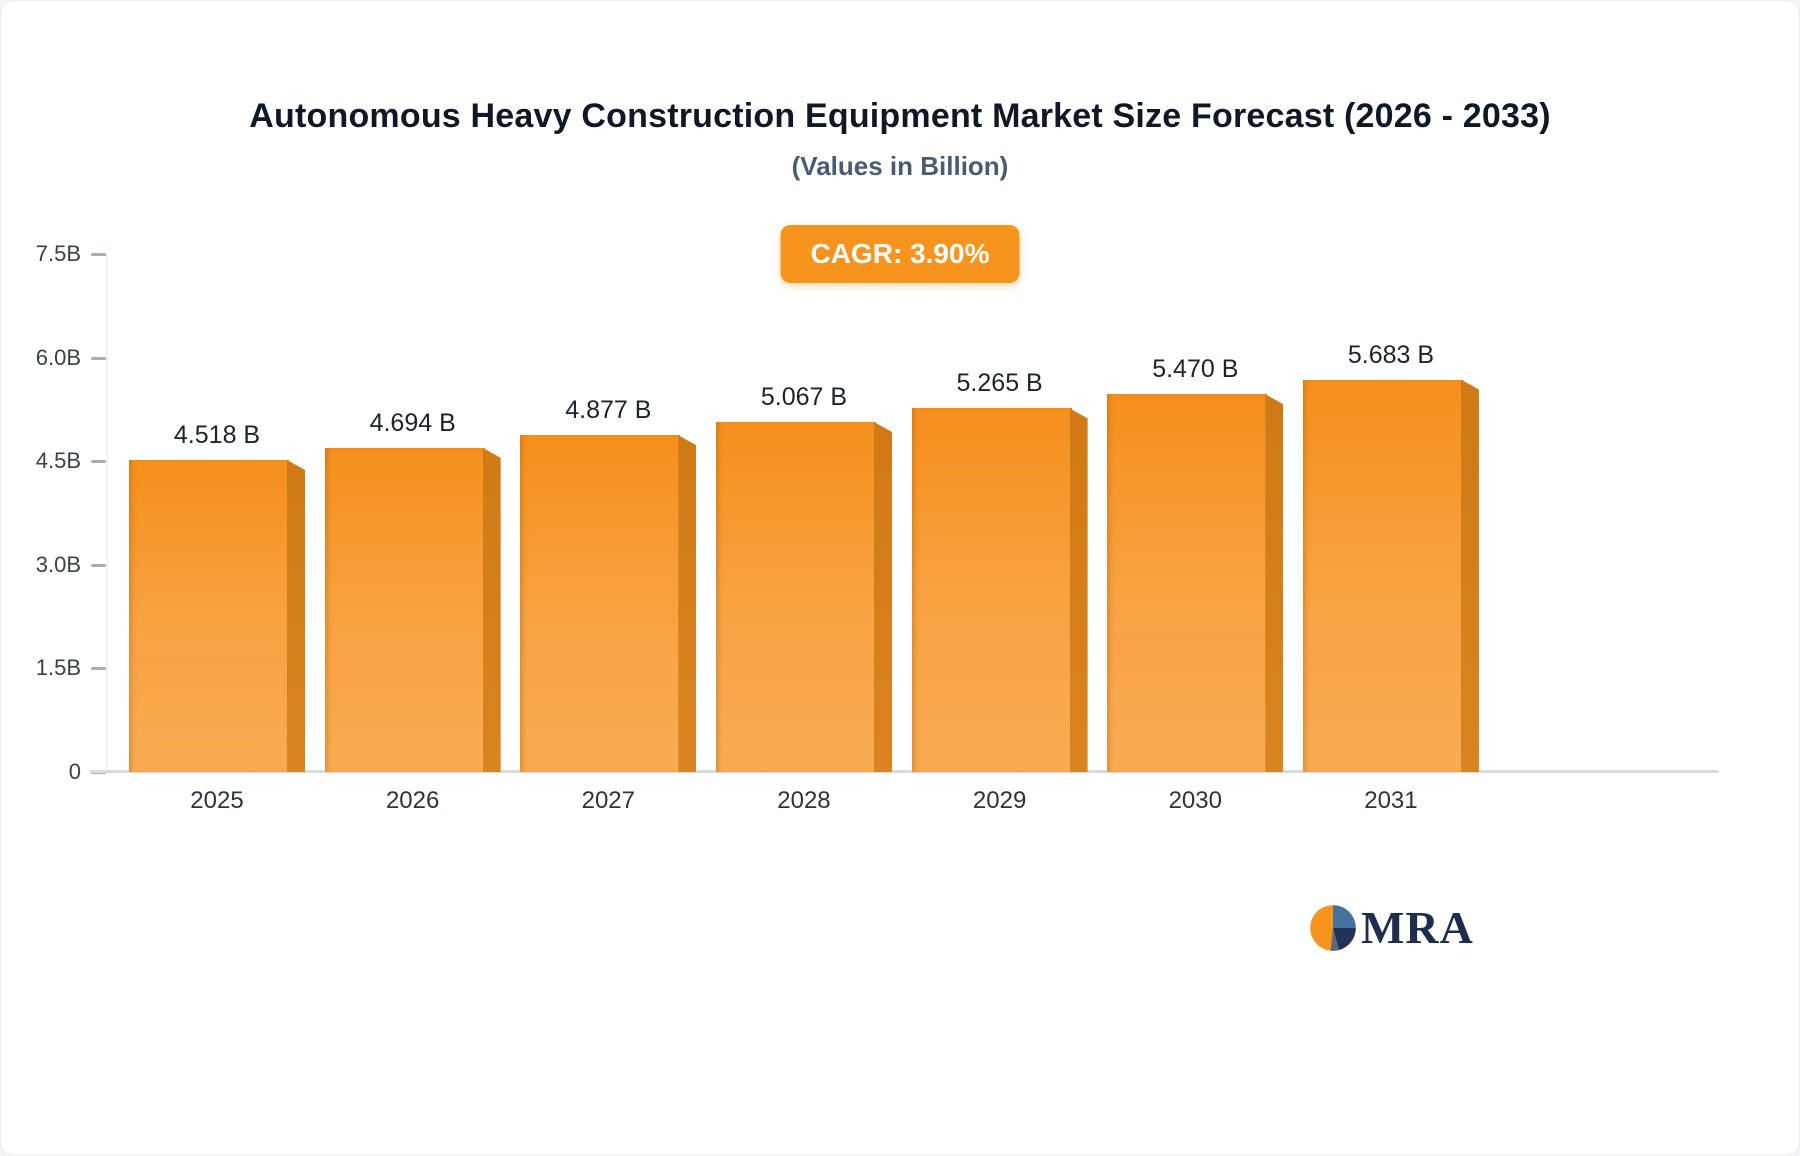  I want to click on x-axis-label-2030: 2030, so click(1195, 800).